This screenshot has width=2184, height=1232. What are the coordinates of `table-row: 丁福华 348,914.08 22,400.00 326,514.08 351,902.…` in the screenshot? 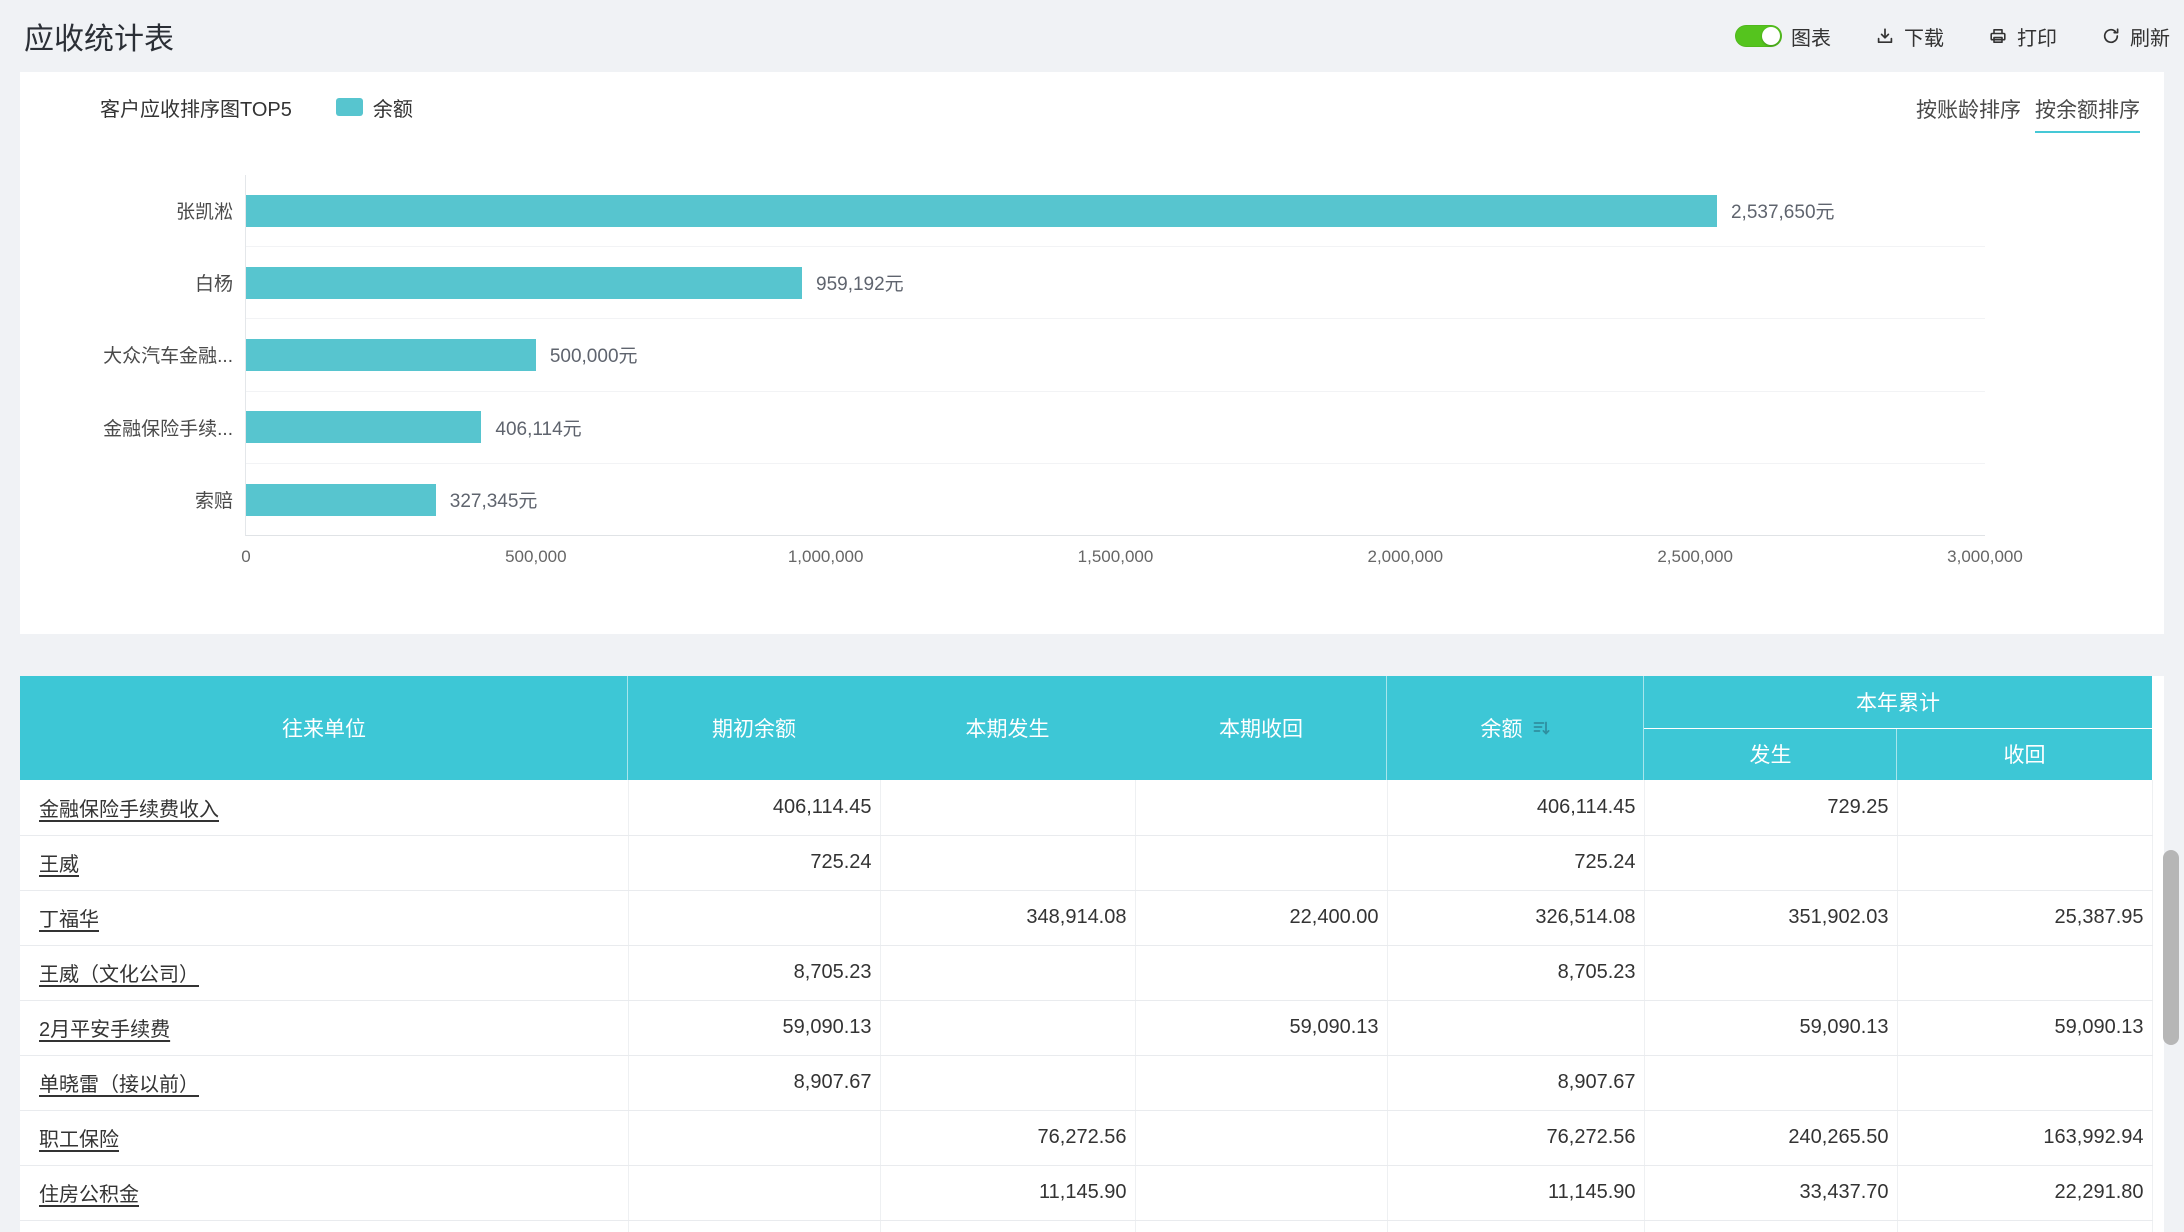 It's located at (1086, 918).